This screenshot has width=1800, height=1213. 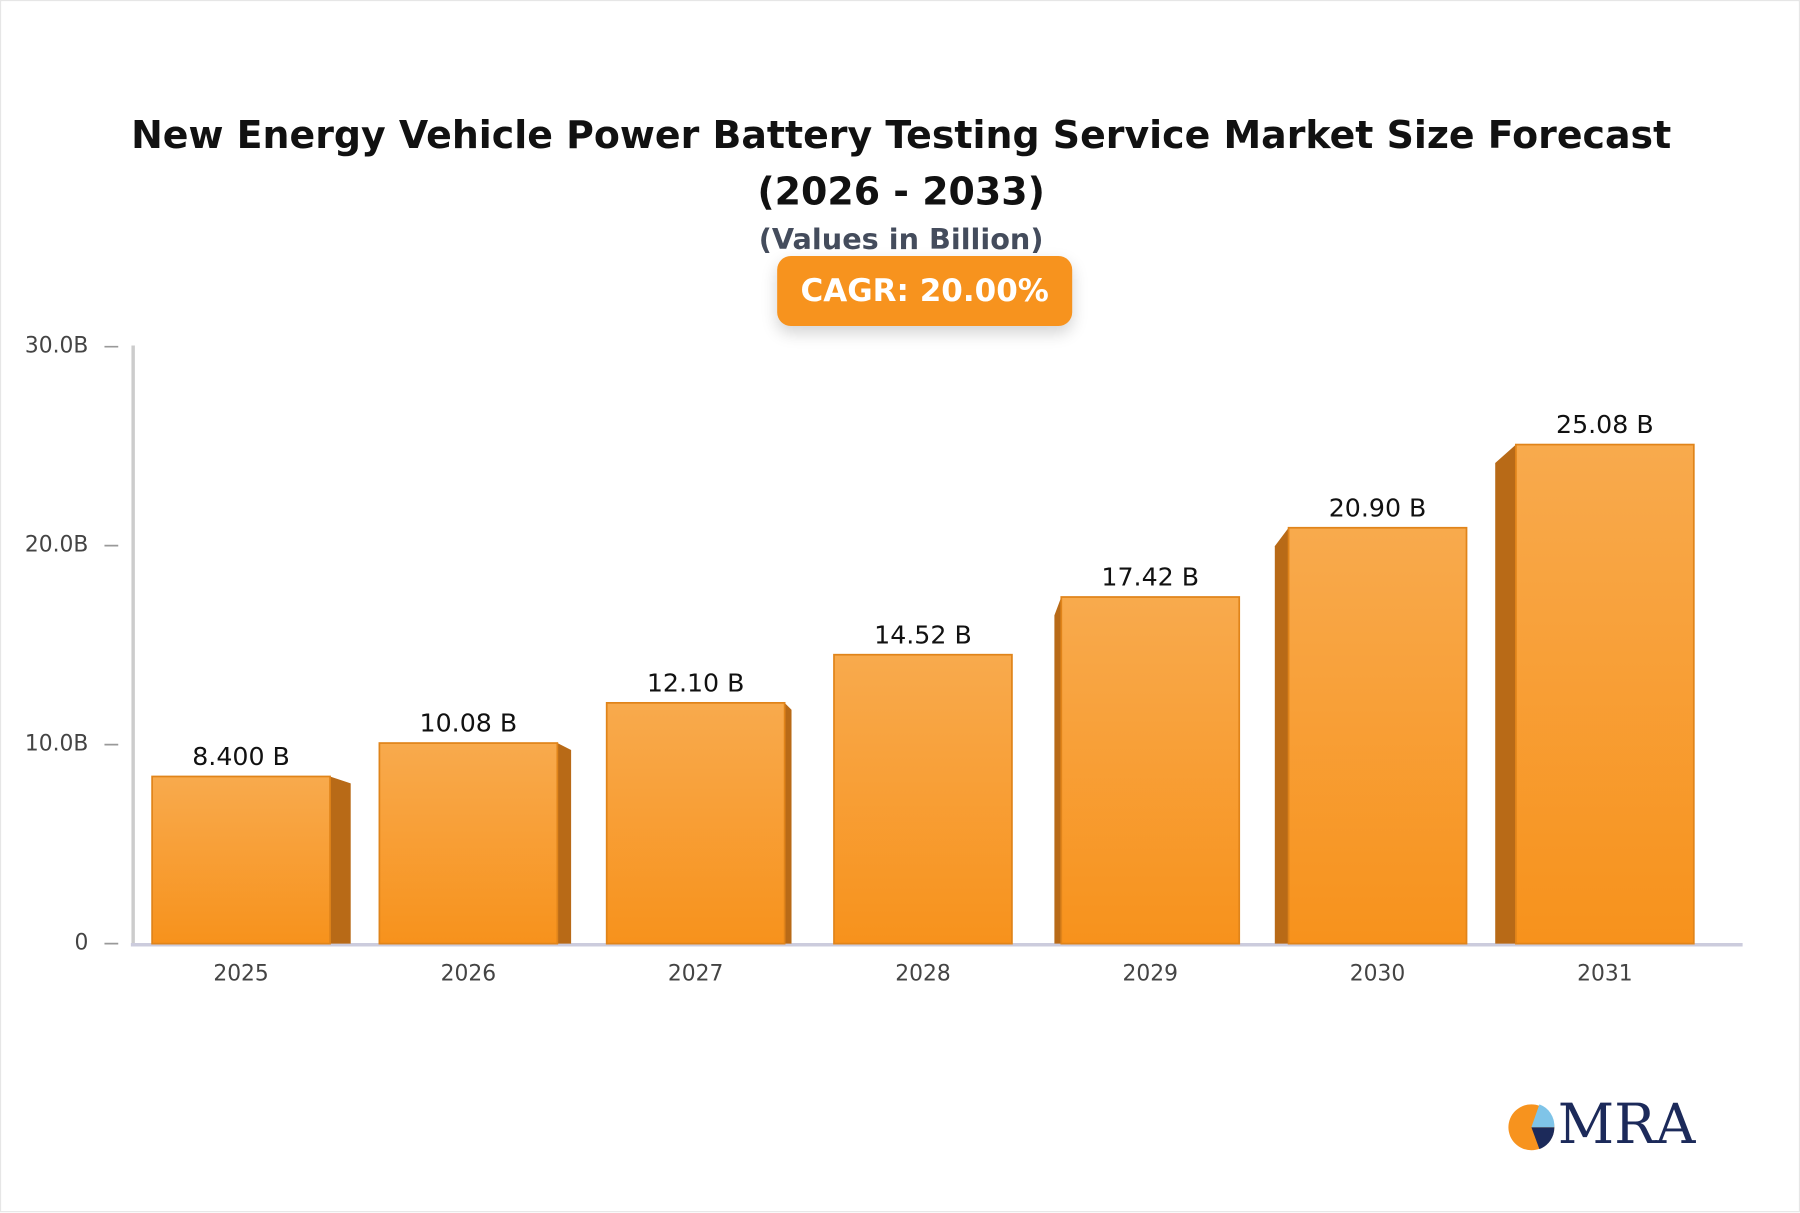 What do you see at coordinates (696, 682) in the screenshot?
I see `value-label: 12.10 B` at bounding box center [696, 682].